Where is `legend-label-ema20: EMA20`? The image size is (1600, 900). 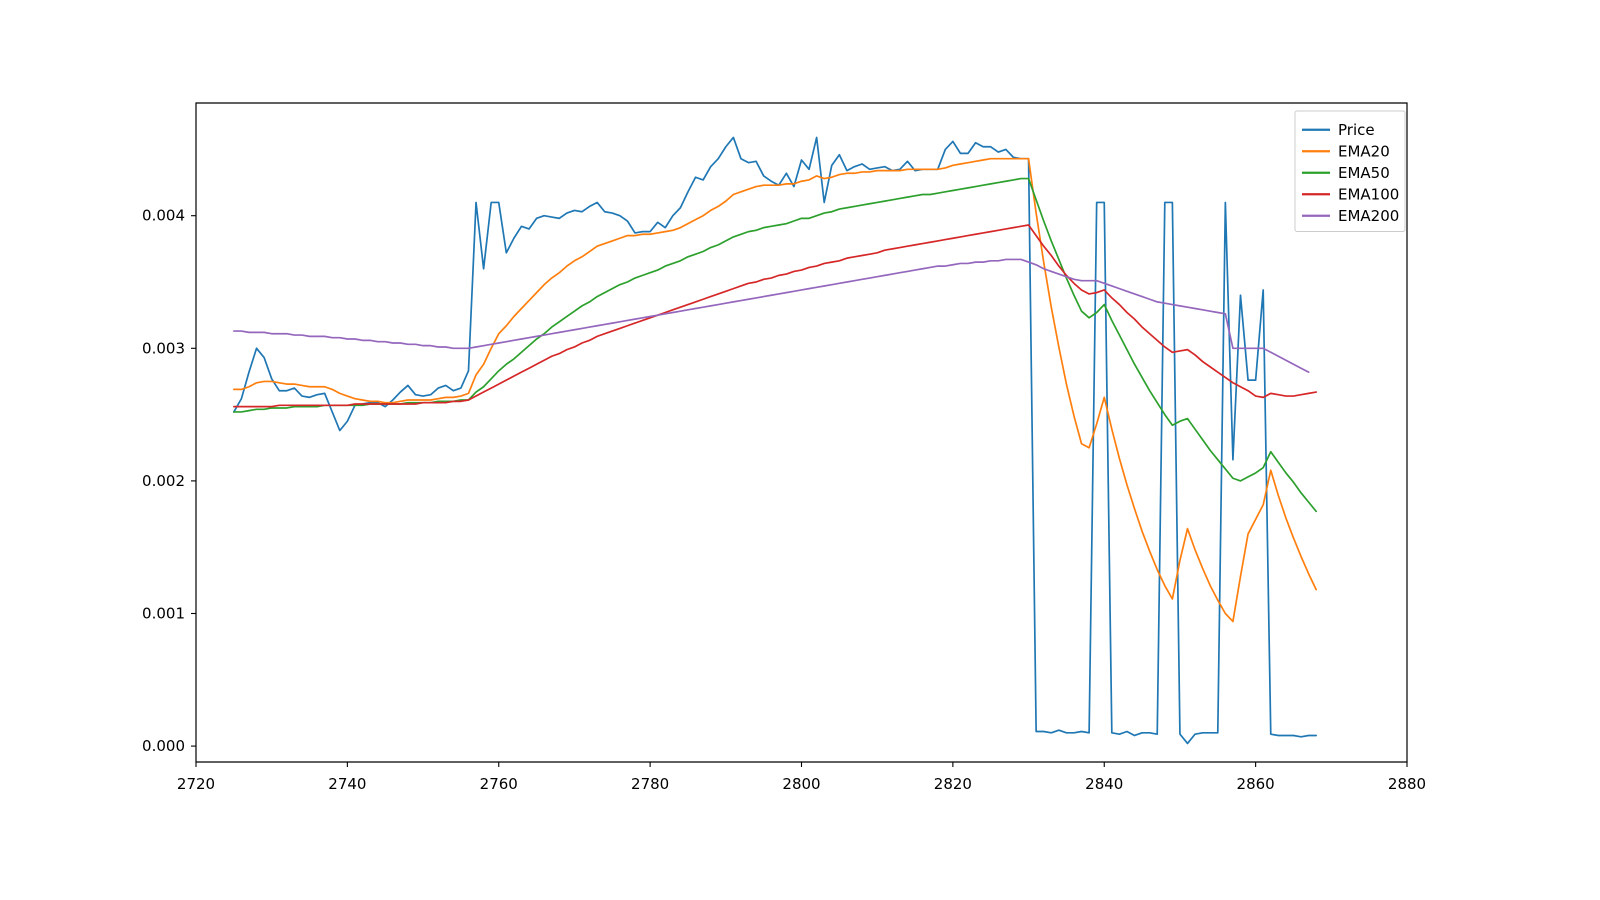
legend-label-ema20: EMA20 is located at coordinates (1364, 151).